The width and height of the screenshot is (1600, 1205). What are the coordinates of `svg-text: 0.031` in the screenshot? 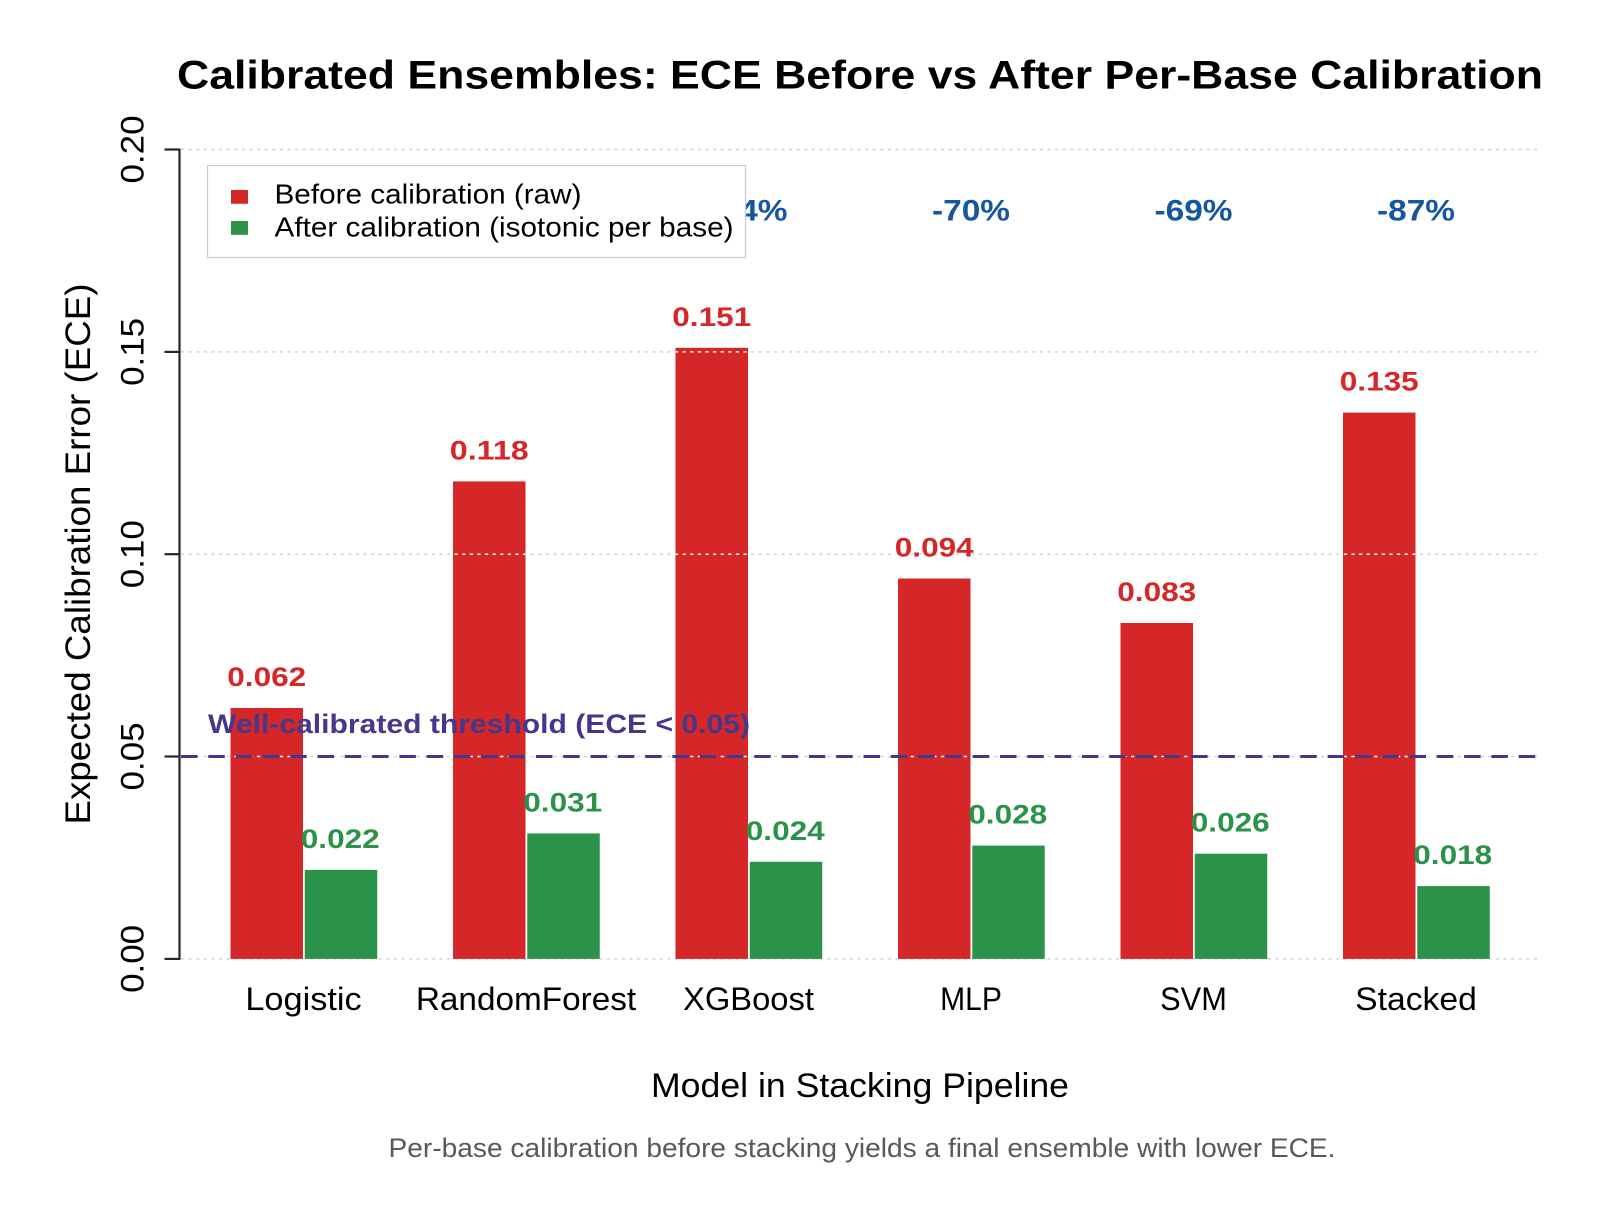 It's located at (562, 802).